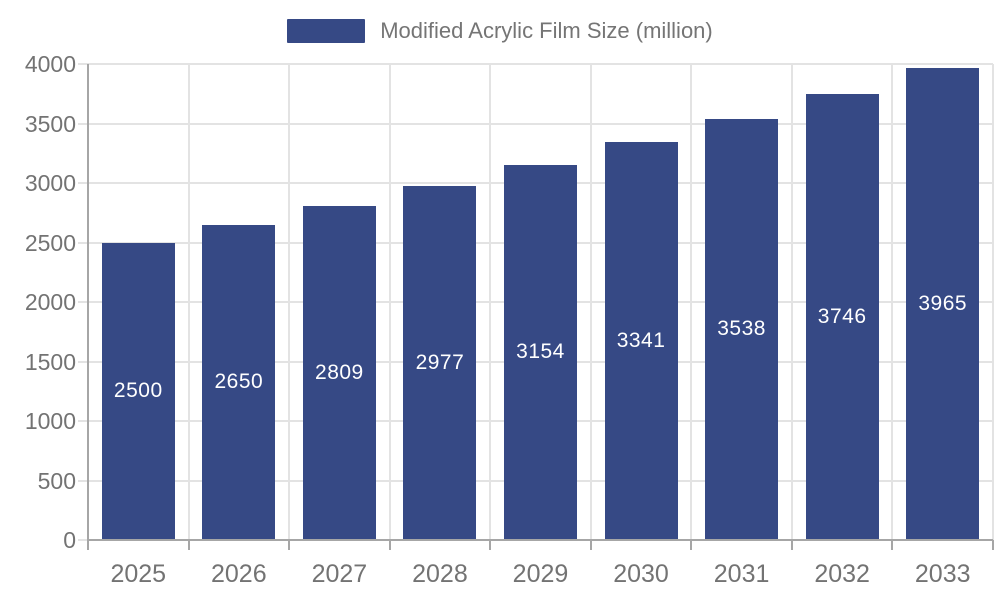 This screenshot has width=1000, height=600. What do you see at coordinates (942, 574) in the screenshot?
I see `x-tick-label: 2033` at bounding box center [942, 574].